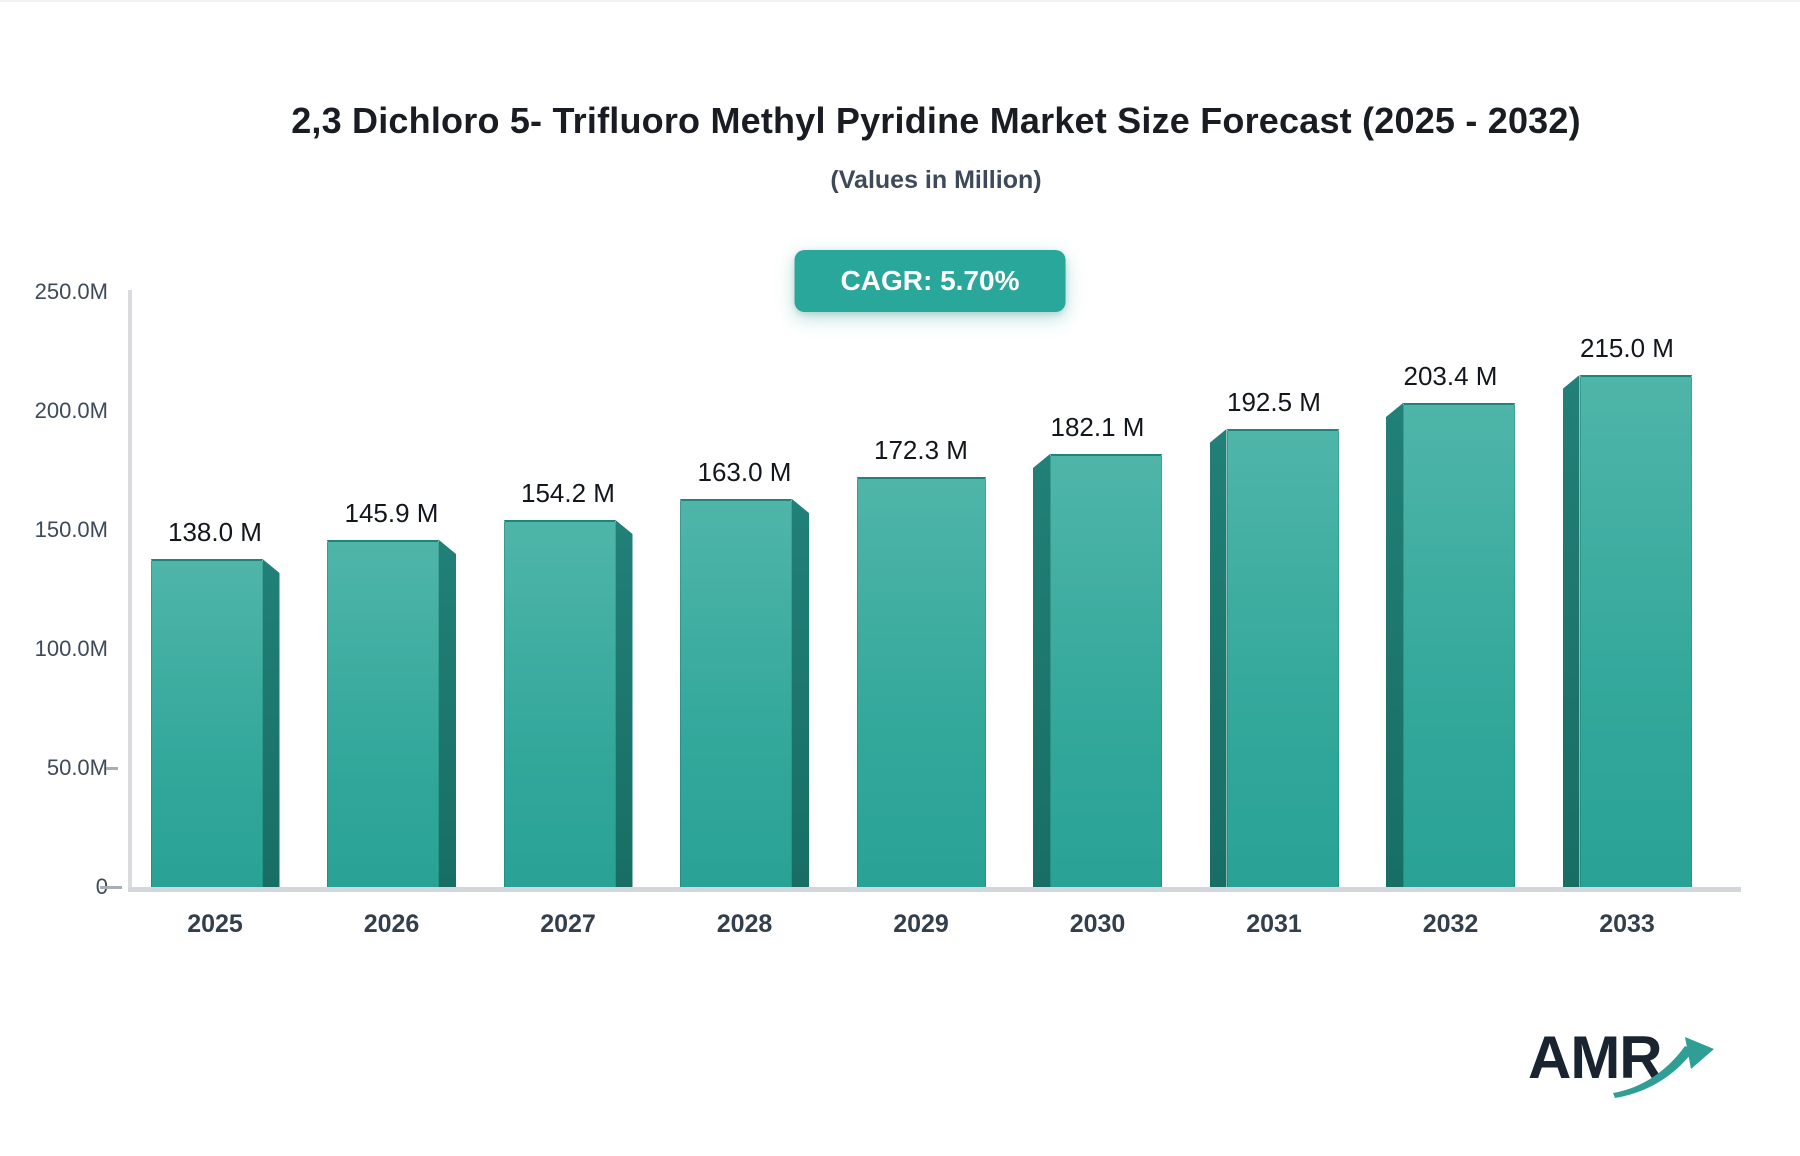 Image resolution: width=1800 pixels, height=1156 pixels. I want to click on x-axis-label-2027: 2027, so click(568, 924).